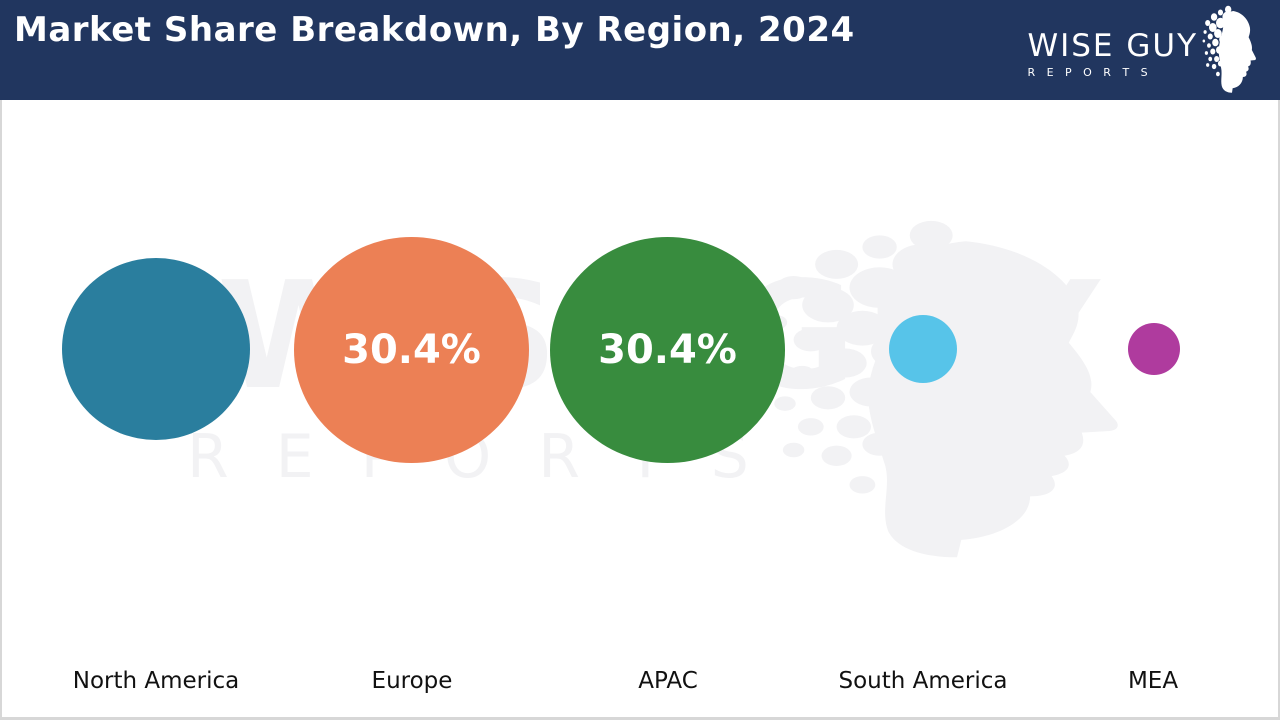 The width and height of the screenshot is (1280, 720). Describe the element at coordinates (156, 349) in the screenshot. I see `bubble-north-america` at that location.